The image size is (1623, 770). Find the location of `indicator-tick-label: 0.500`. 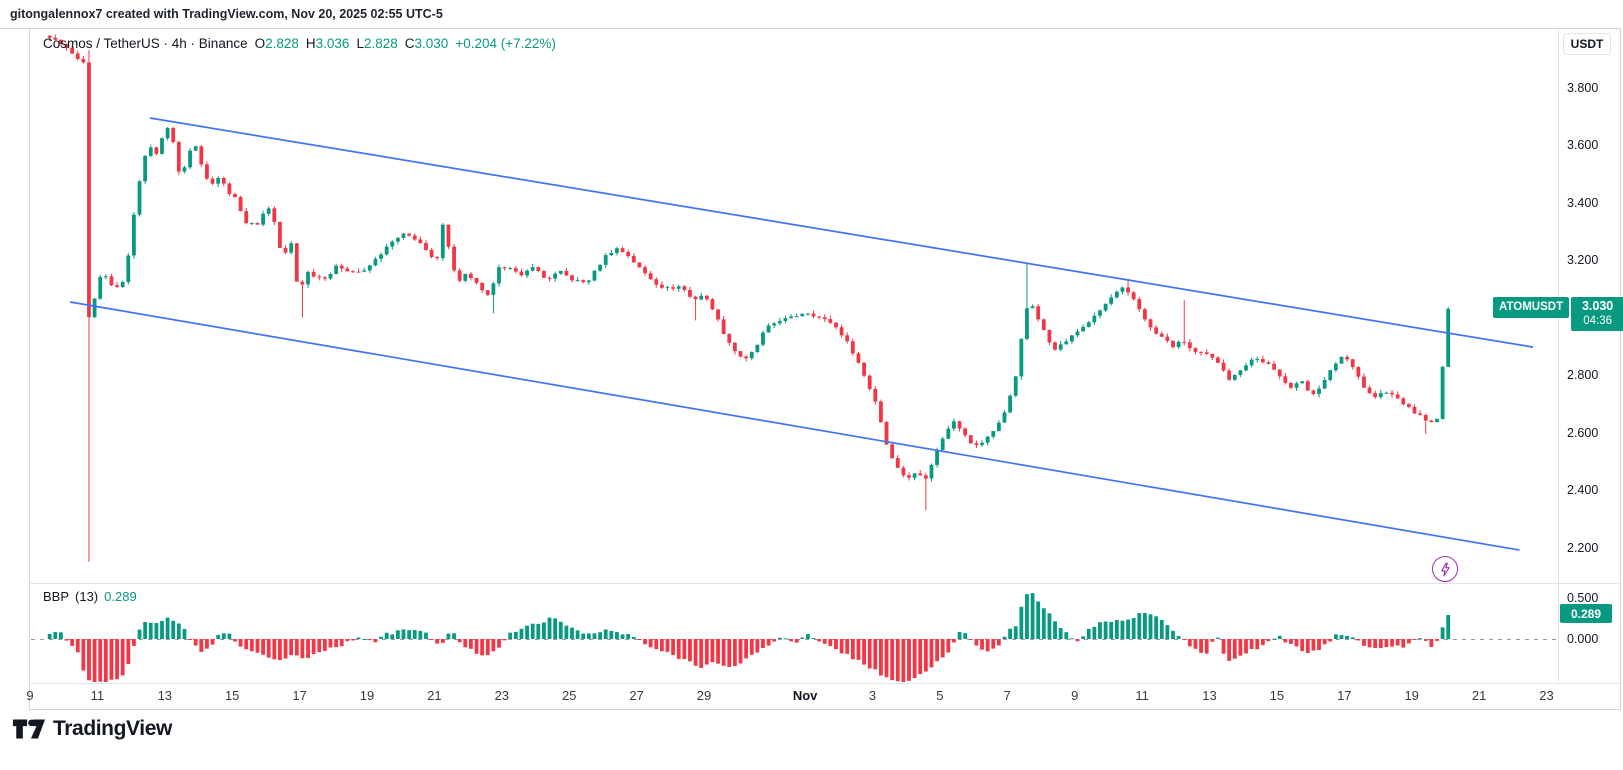

indicator-tick-label: 0.500 is located at coordinates (1583, 597).